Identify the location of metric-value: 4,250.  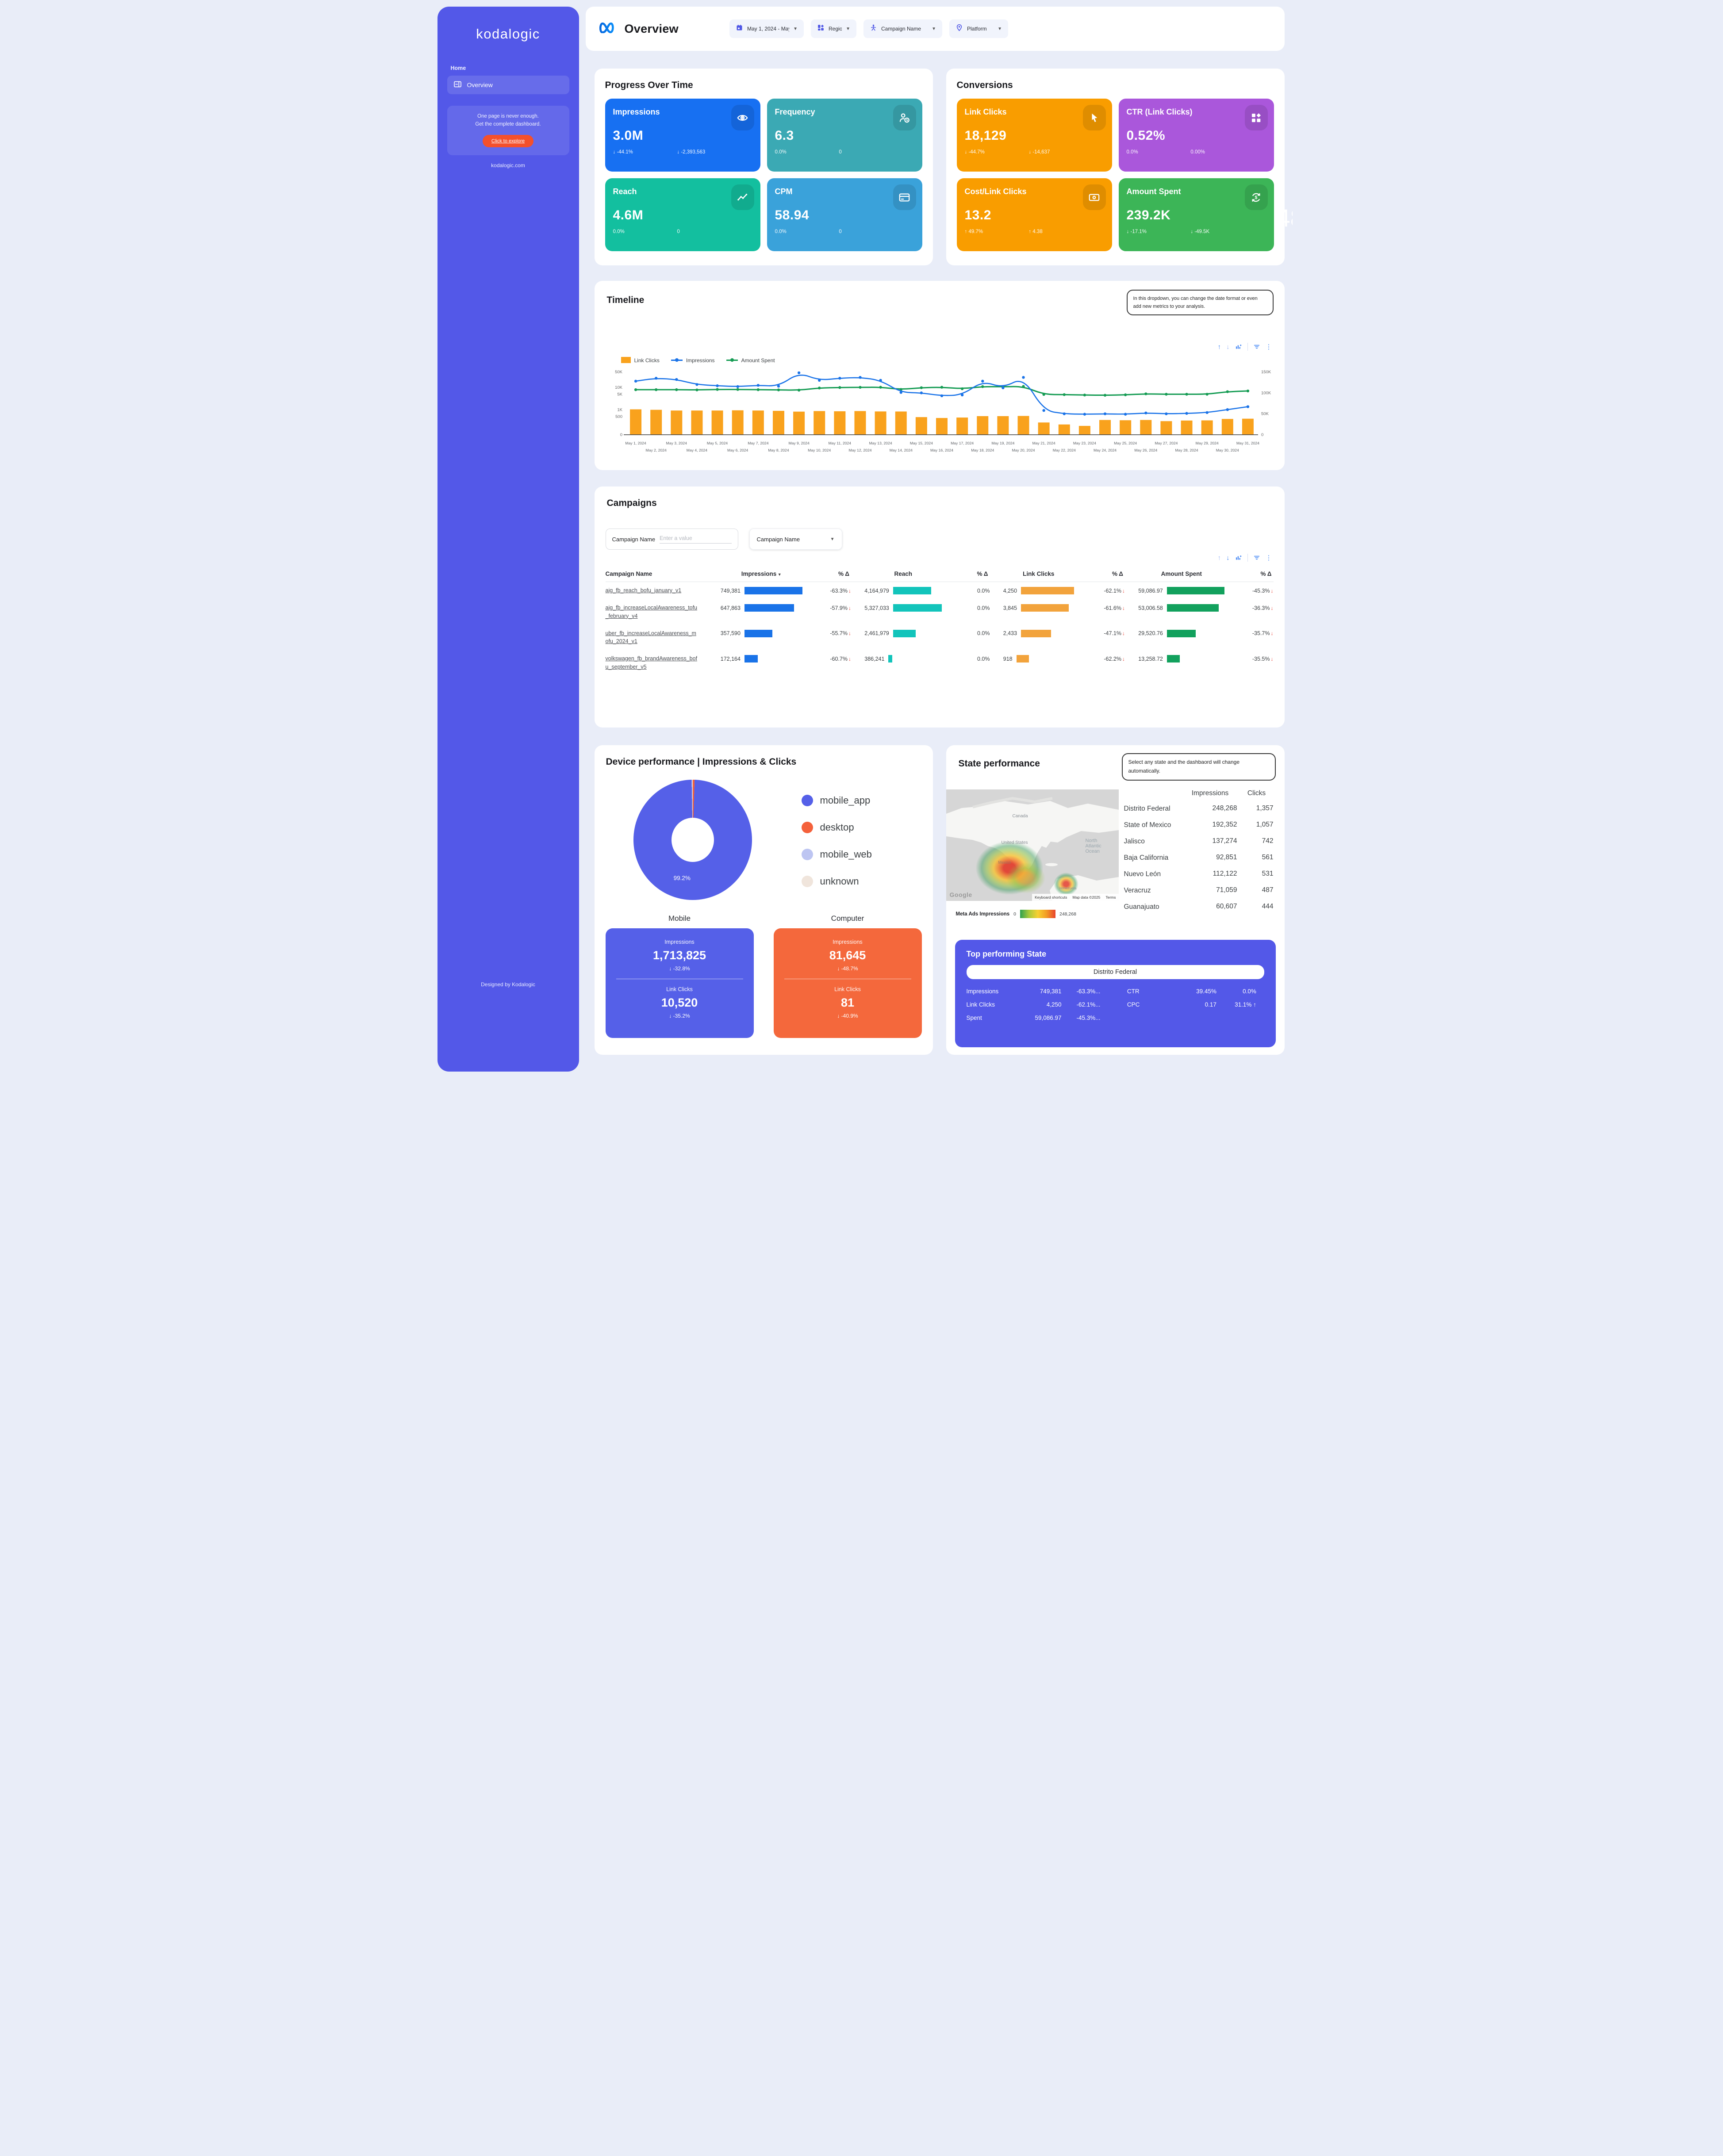
(1054, 1004).